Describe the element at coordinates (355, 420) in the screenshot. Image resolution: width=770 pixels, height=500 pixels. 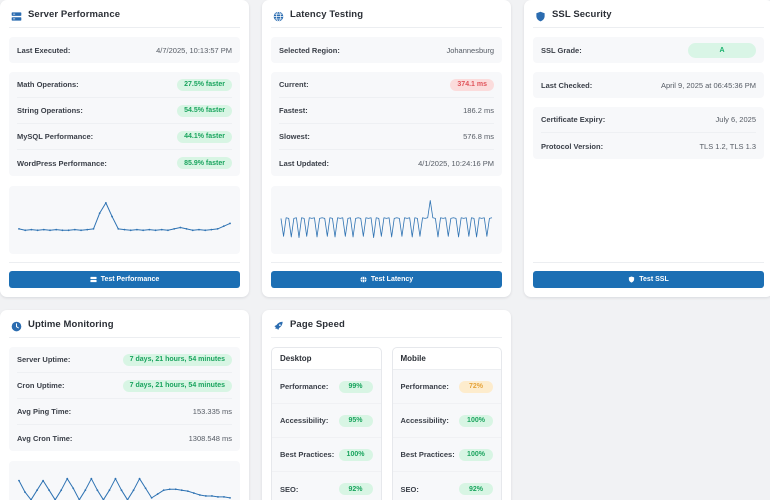
I see `score-badge: 95%` at that location.